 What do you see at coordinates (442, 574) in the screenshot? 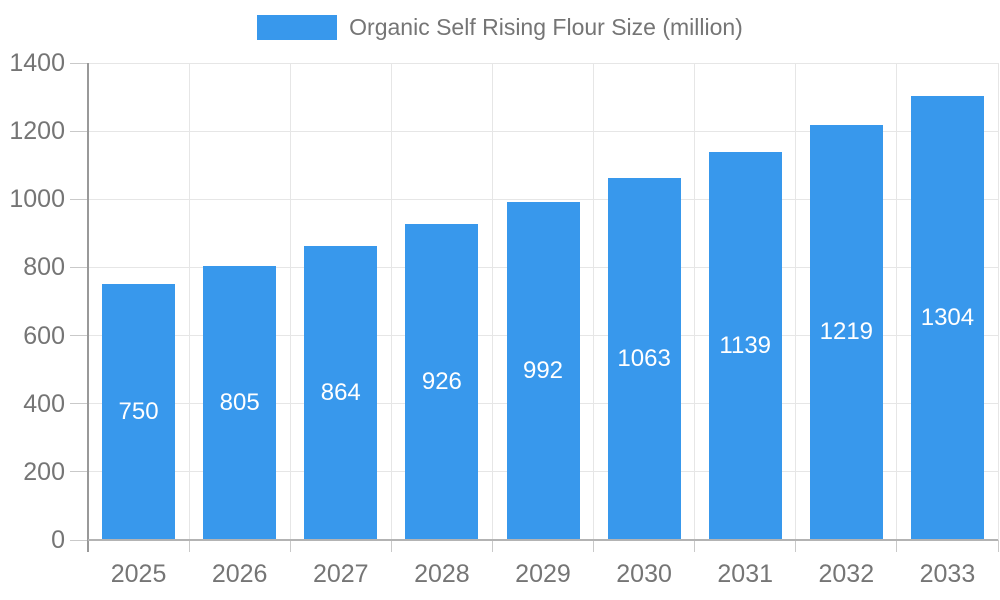
I see `x-tick-label: 2028` at bounding box center [442, 574].